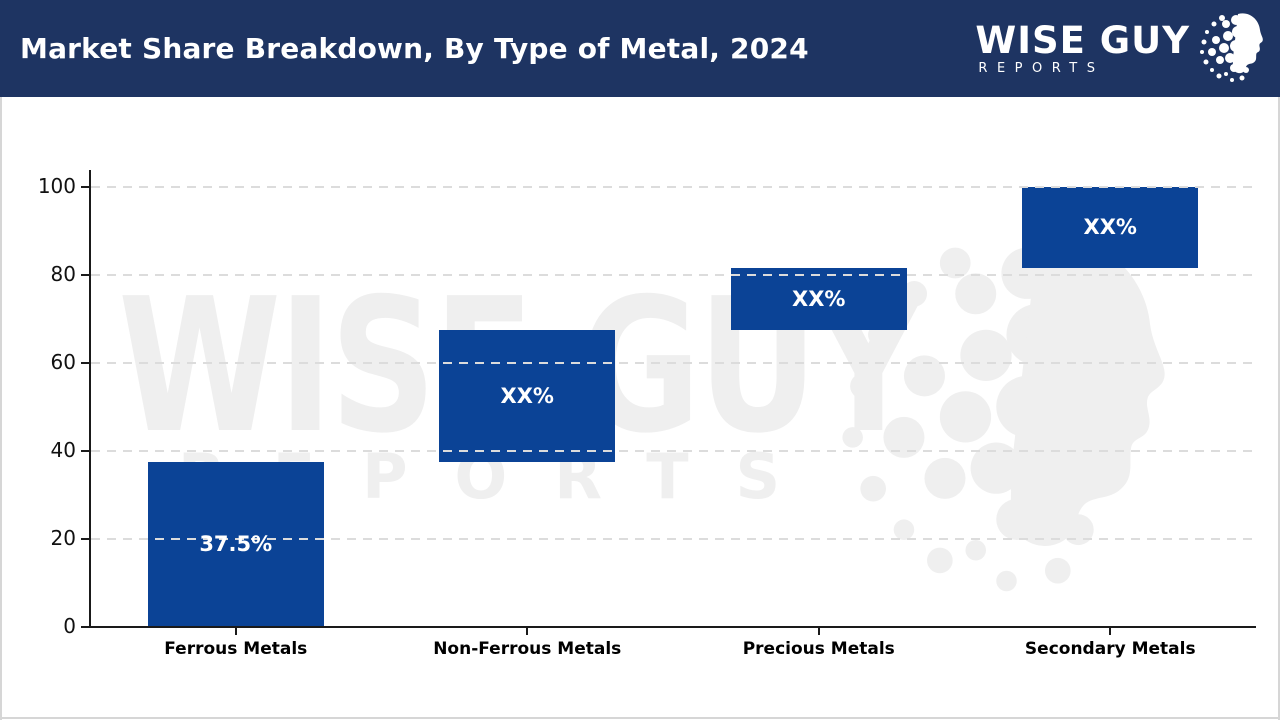 This screenshot has height=720, width=1280. Describe the element at coordinates (1110, 649) in the screenshot. I see `x-label-secondary-metals: Secondary Metals` at that location.